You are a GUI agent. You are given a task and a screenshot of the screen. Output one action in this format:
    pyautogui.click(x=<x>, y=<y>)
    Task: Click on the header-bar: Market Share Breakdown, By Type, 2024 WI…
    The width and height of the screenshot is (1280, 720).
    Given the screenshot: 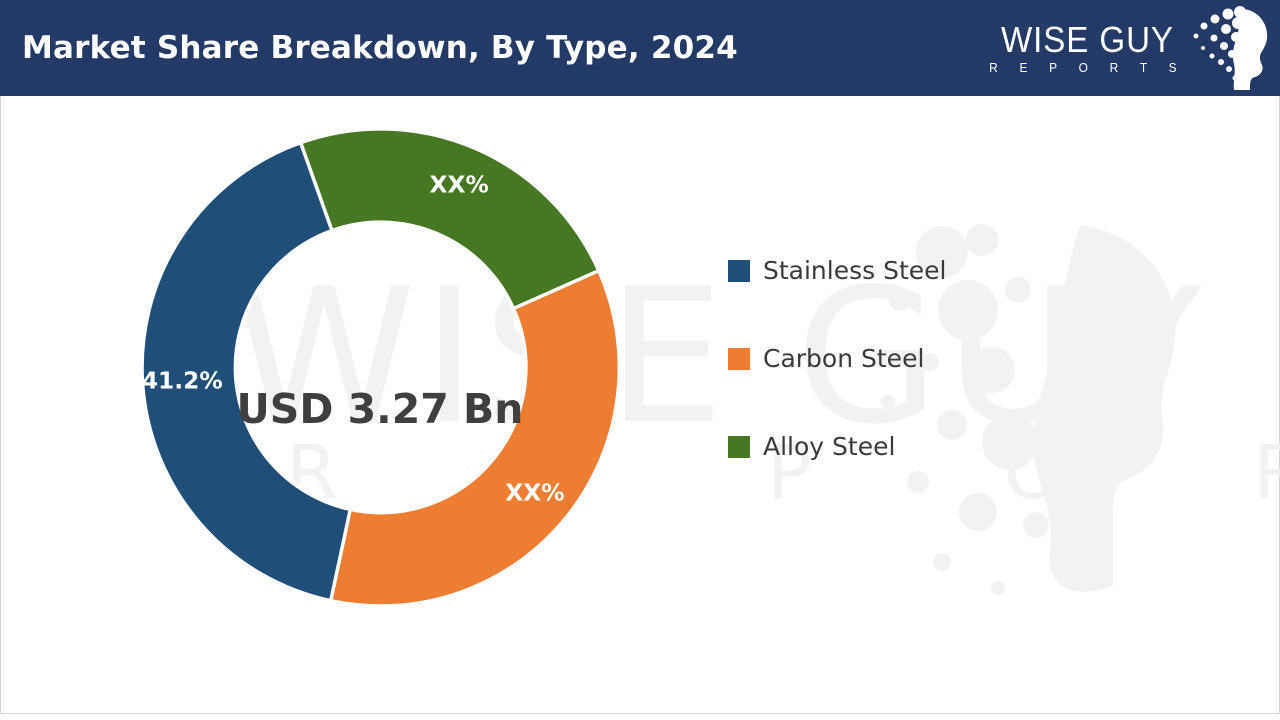 What is the action you would take?
    pyautogui.click(x=640, y=48)
    